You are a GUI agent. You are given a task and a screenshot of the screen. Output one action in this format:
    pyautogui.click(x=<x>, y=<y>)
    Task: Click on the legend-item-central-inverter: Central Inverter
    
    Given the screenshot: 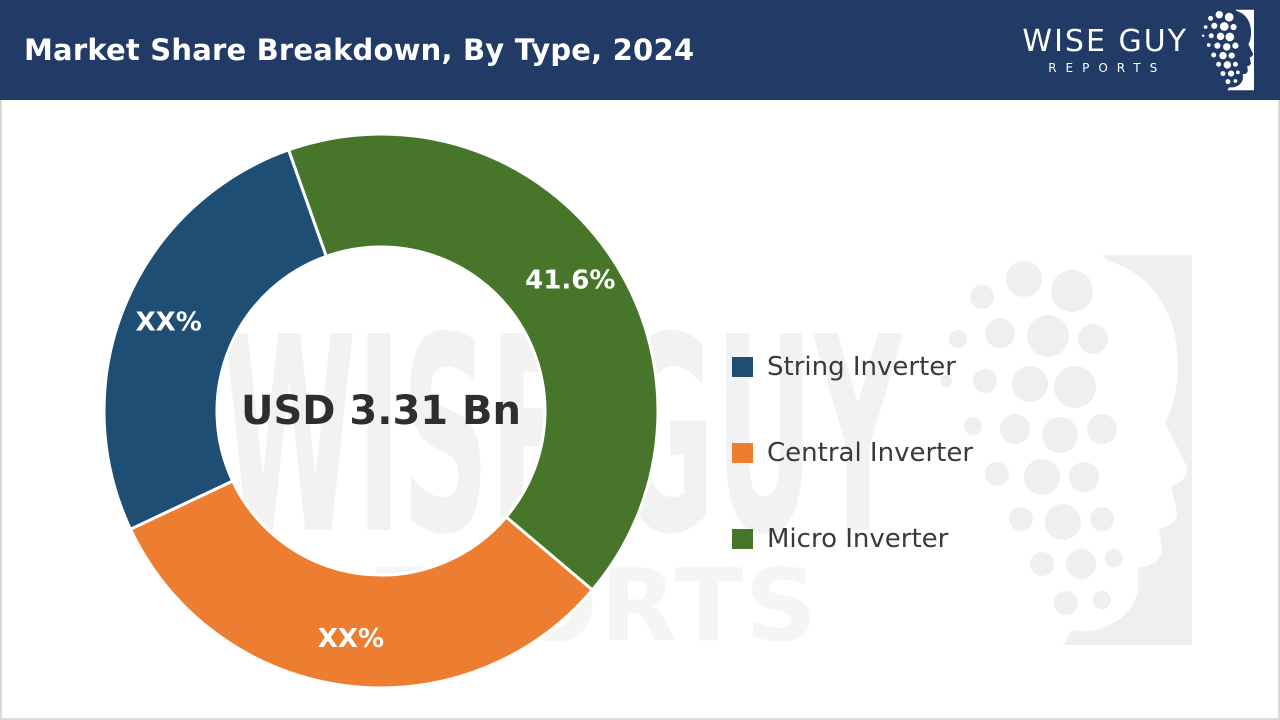 What is the action you would take?
    pyautogui.click(x=852, y=453)
    